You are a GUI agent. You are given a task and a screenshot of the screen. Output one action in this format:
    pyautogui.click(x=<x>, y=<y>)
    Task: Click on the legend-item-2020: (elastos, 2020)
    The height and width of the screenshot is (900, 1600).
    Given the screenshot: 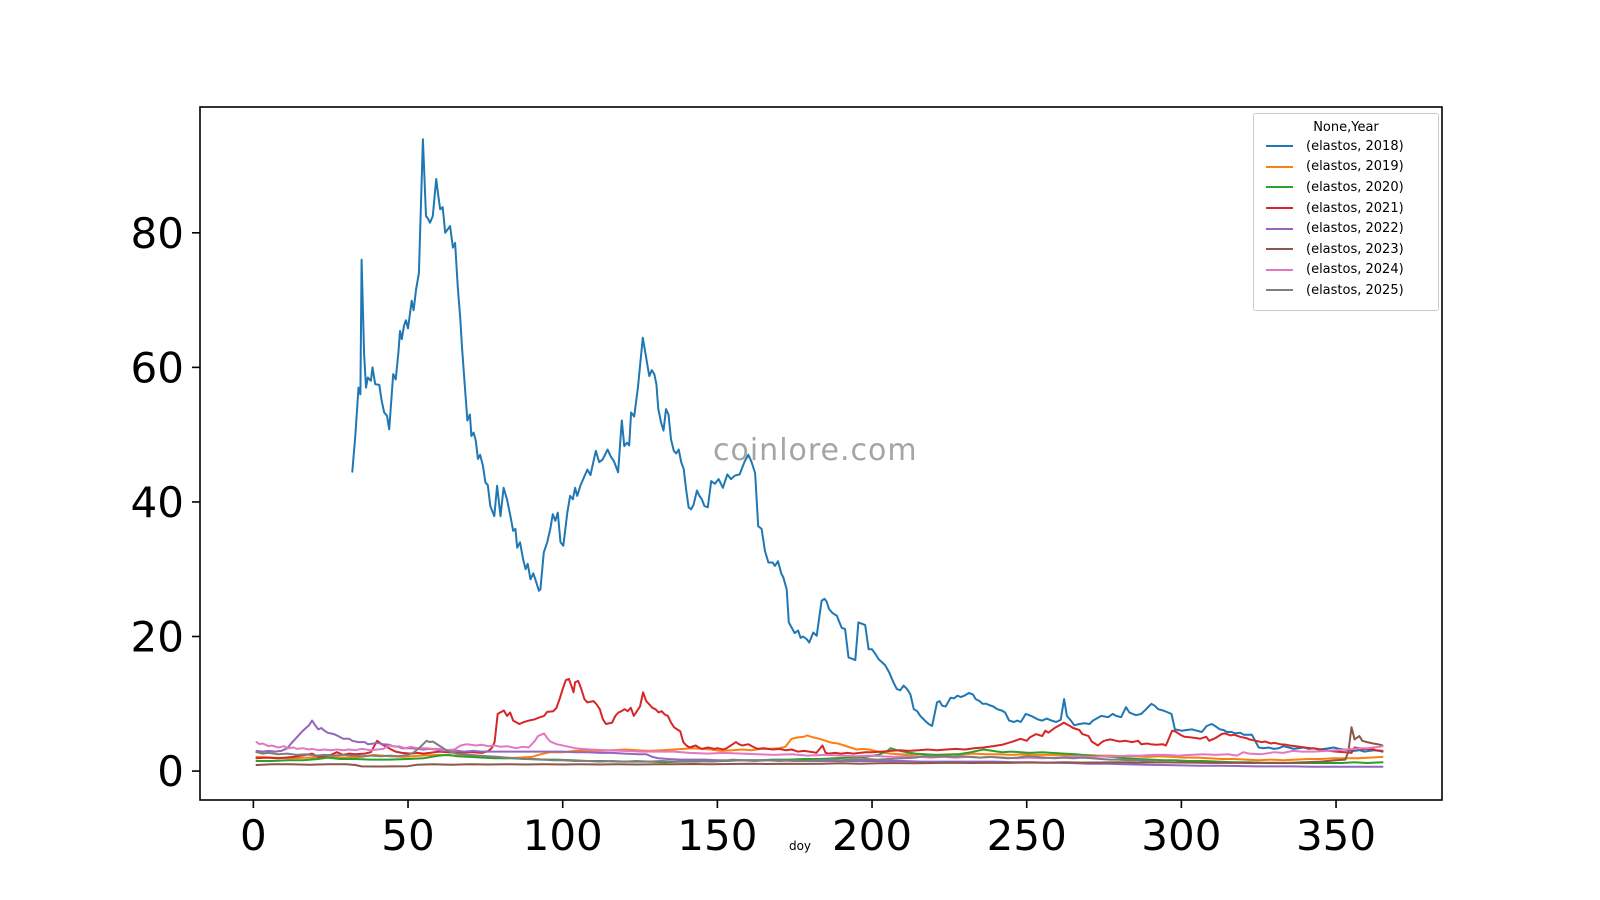 What is the action you would take?
    pyautogui.click(x=1346, y=187)
    